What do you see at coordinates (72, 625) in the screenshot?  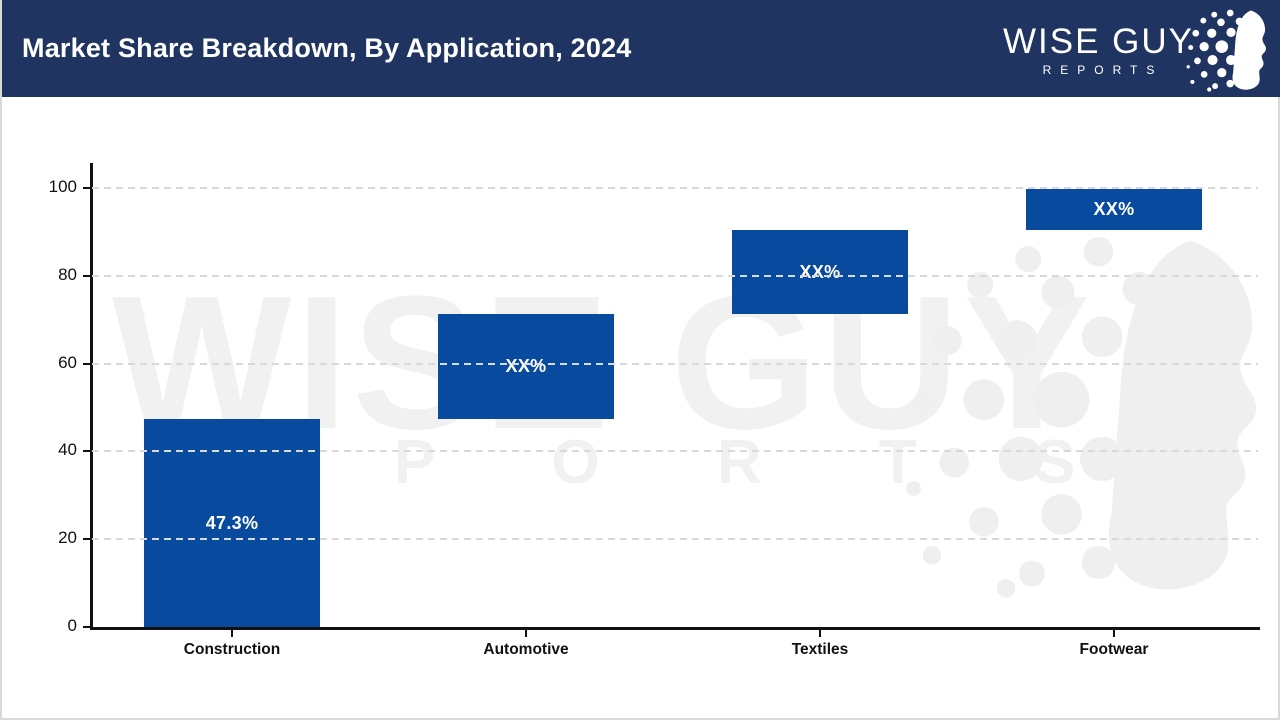 I see `y-tick-label: 0` at bounding box center [72, 625].